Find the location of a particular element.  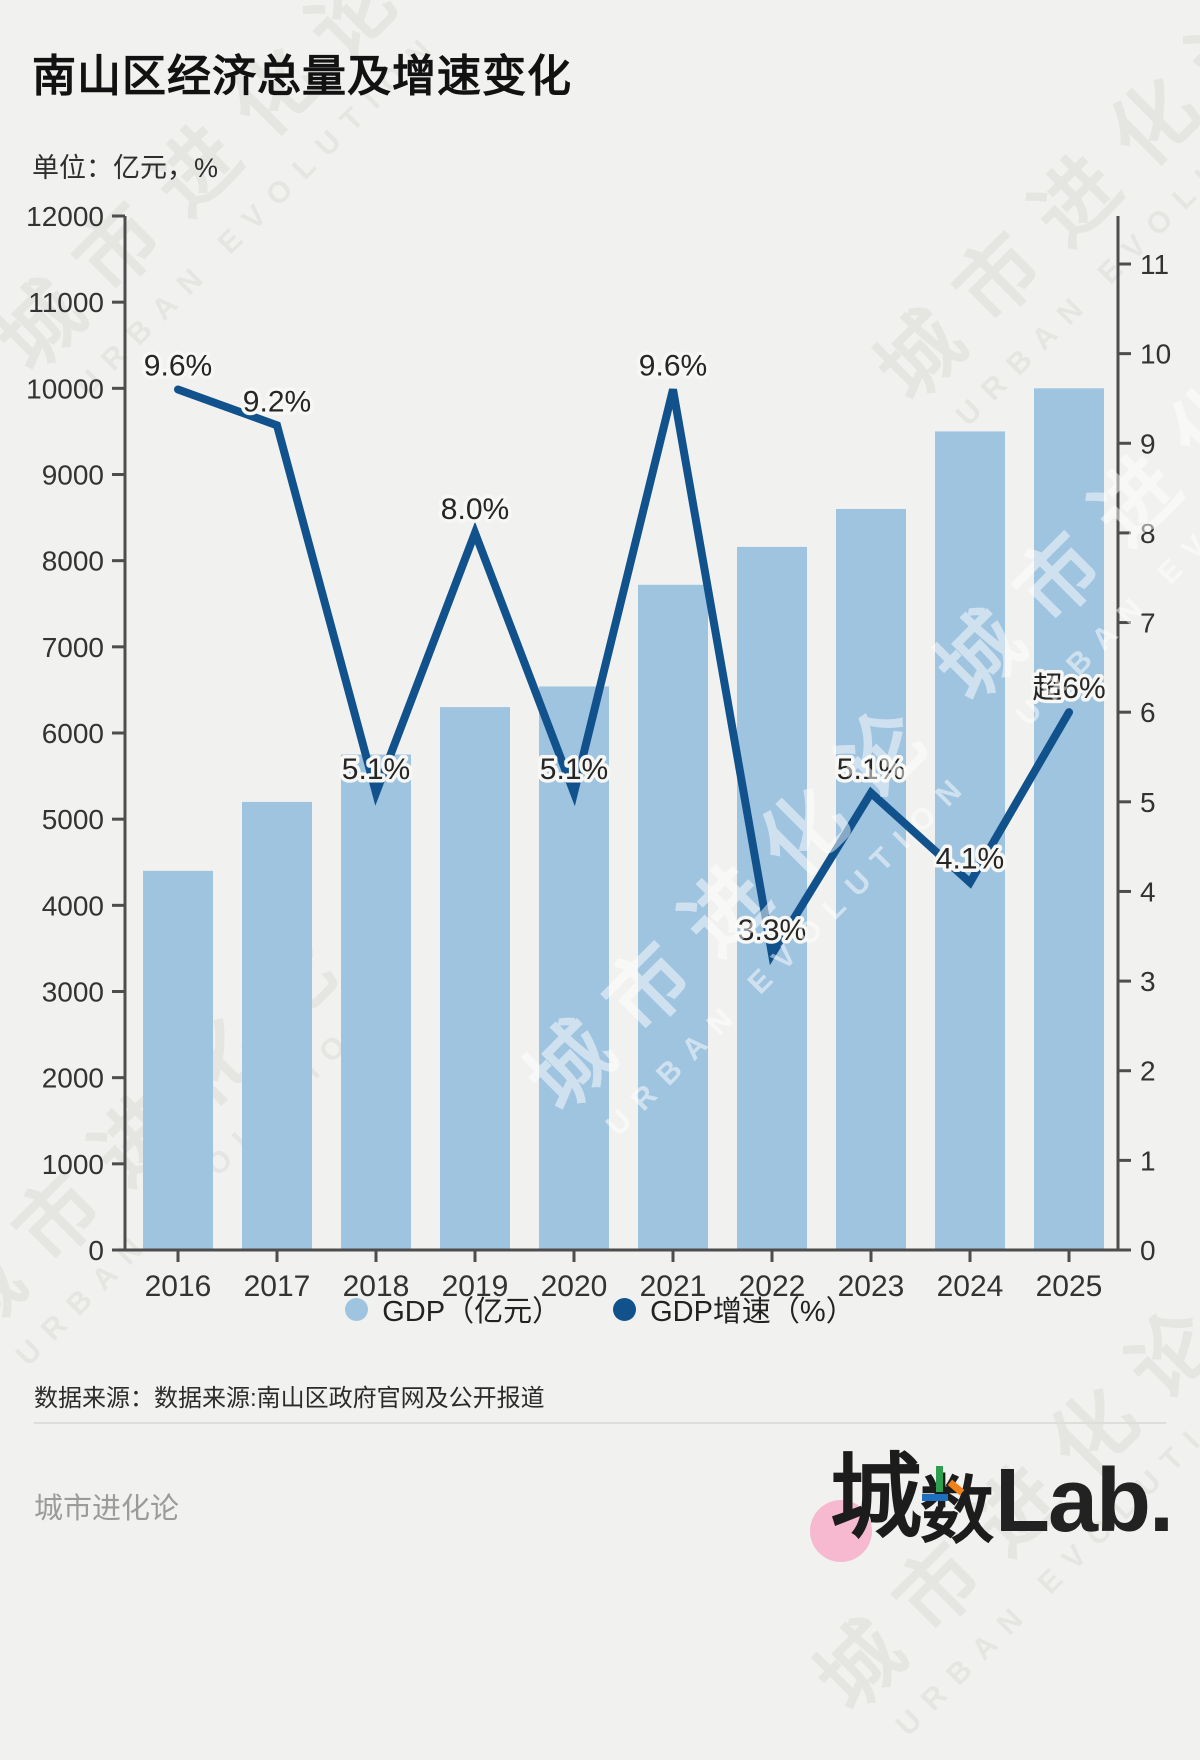

legend-label-gdp: GDP（亿元） is located at coordinates (472, 1312).